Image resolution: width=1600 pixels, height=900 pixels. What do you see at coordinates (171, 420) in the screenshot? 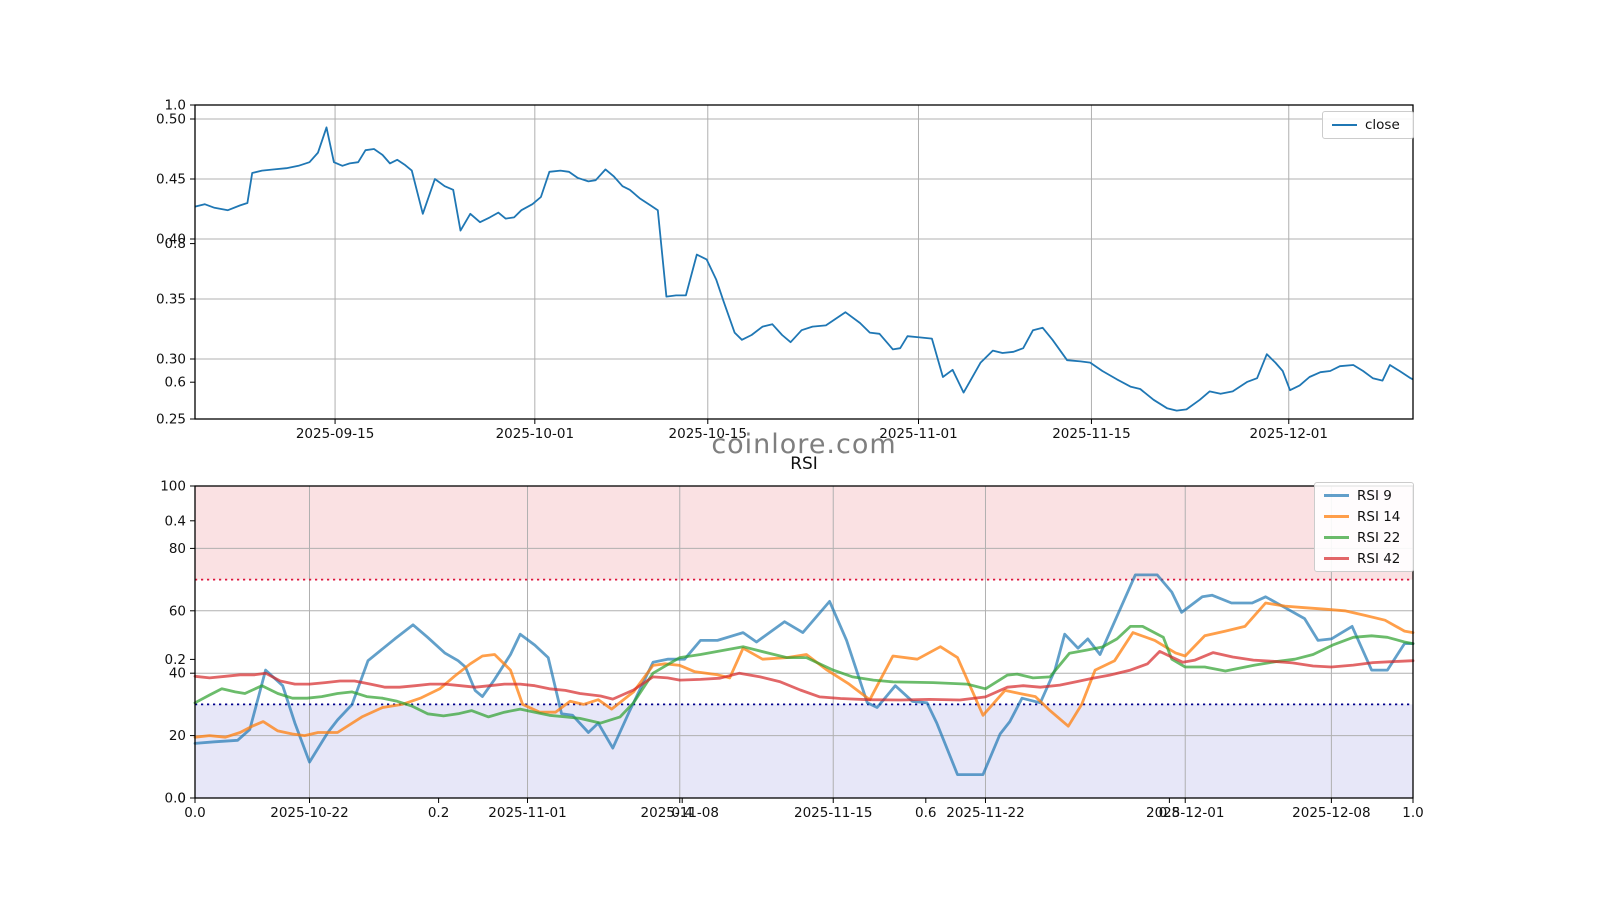
I see `svg-text: 0.25` at bounding box center [171, 420].